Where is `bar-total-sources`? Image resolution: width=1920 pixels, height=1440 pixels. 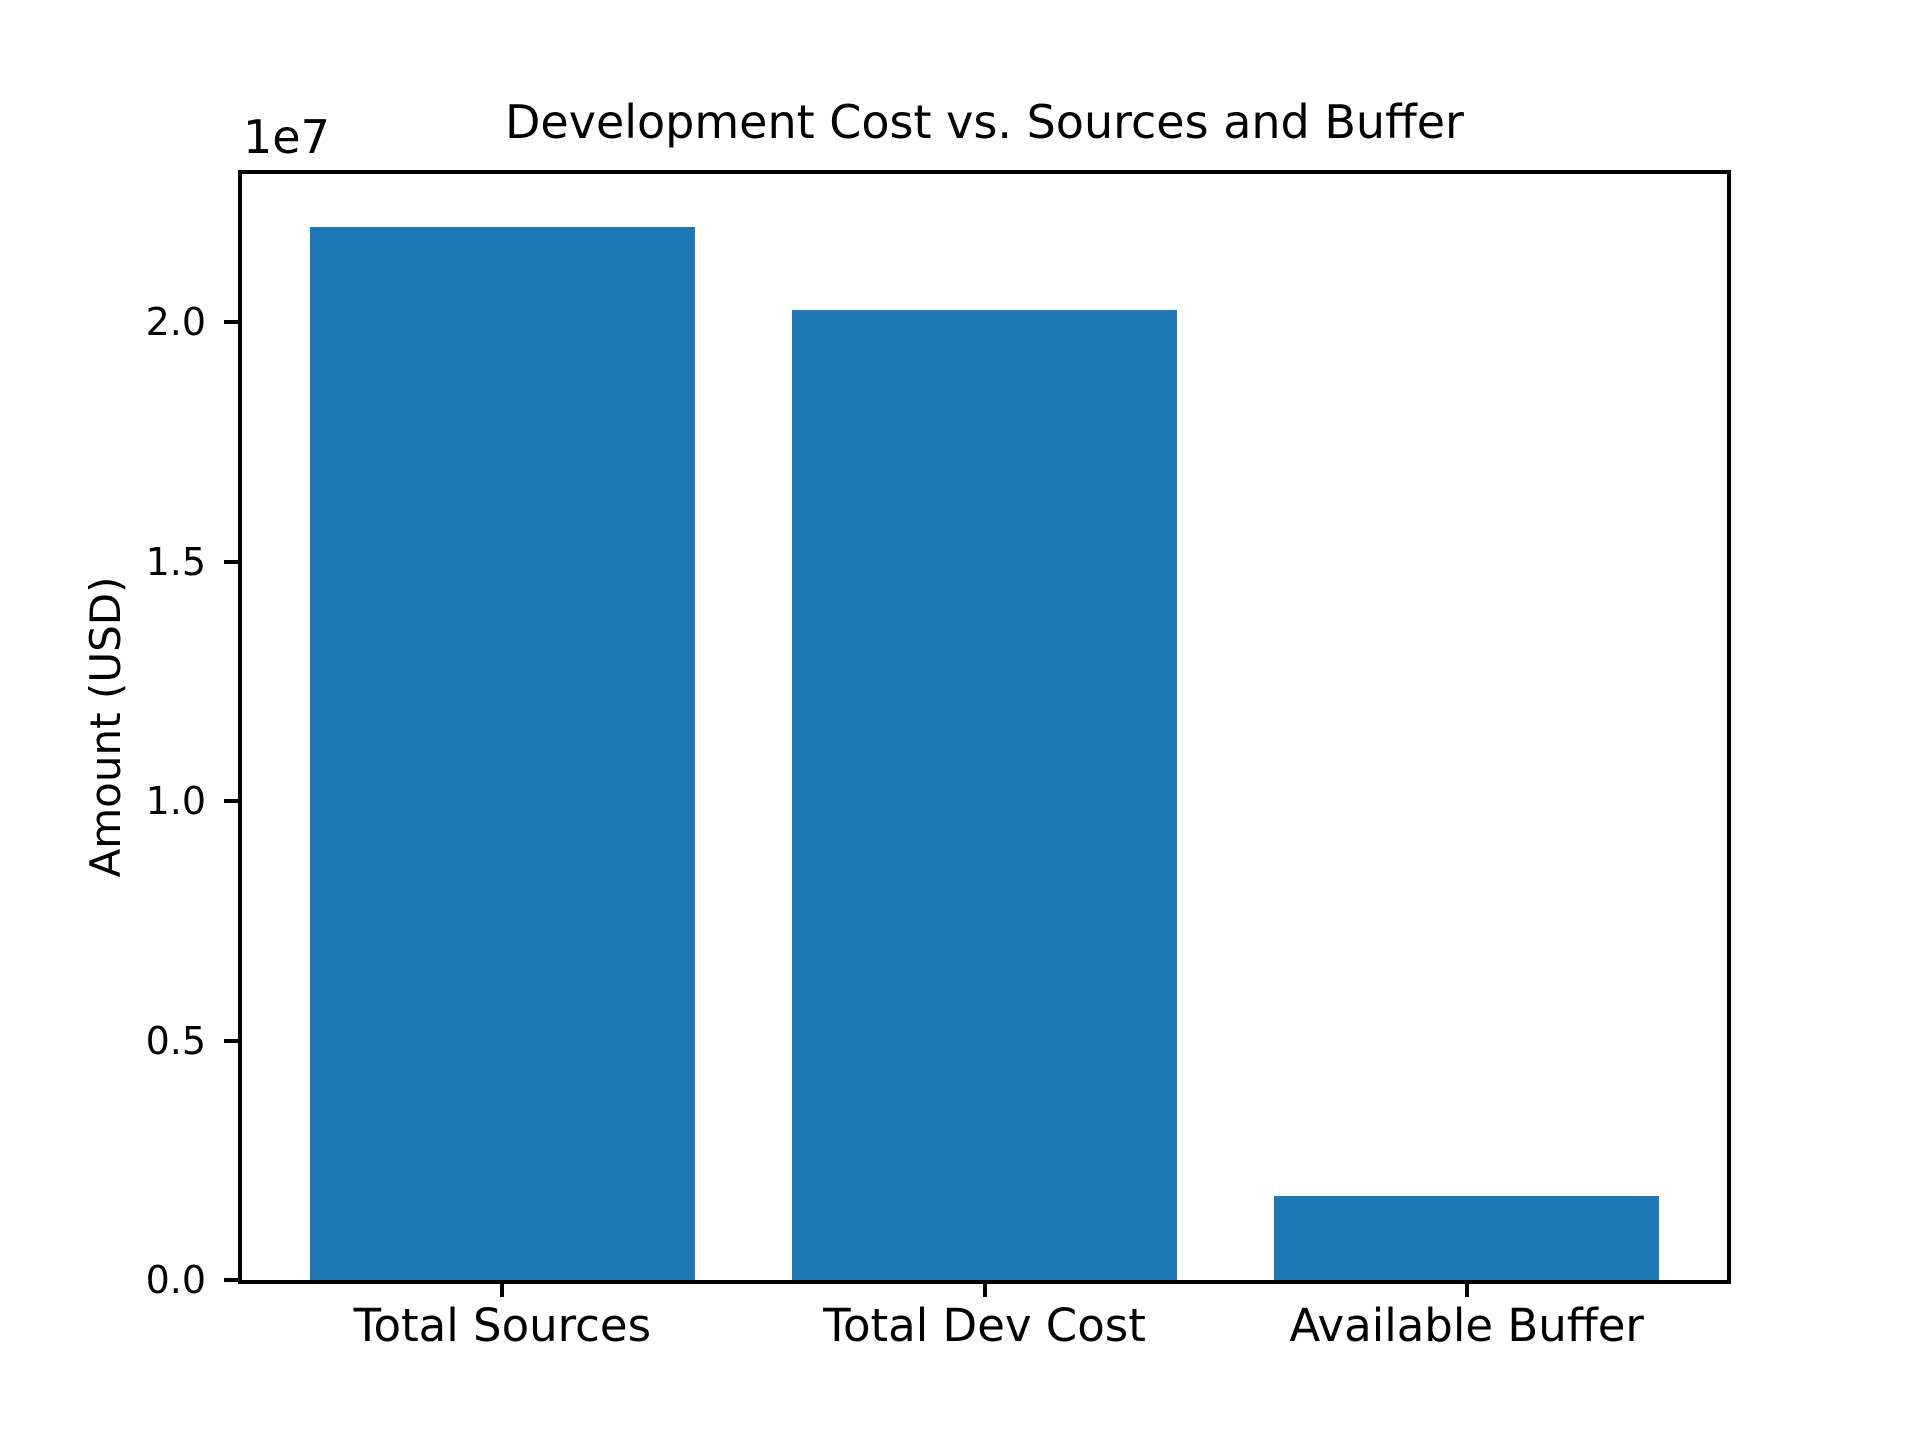
bar-total-sources is located at coordinates (502, 753).